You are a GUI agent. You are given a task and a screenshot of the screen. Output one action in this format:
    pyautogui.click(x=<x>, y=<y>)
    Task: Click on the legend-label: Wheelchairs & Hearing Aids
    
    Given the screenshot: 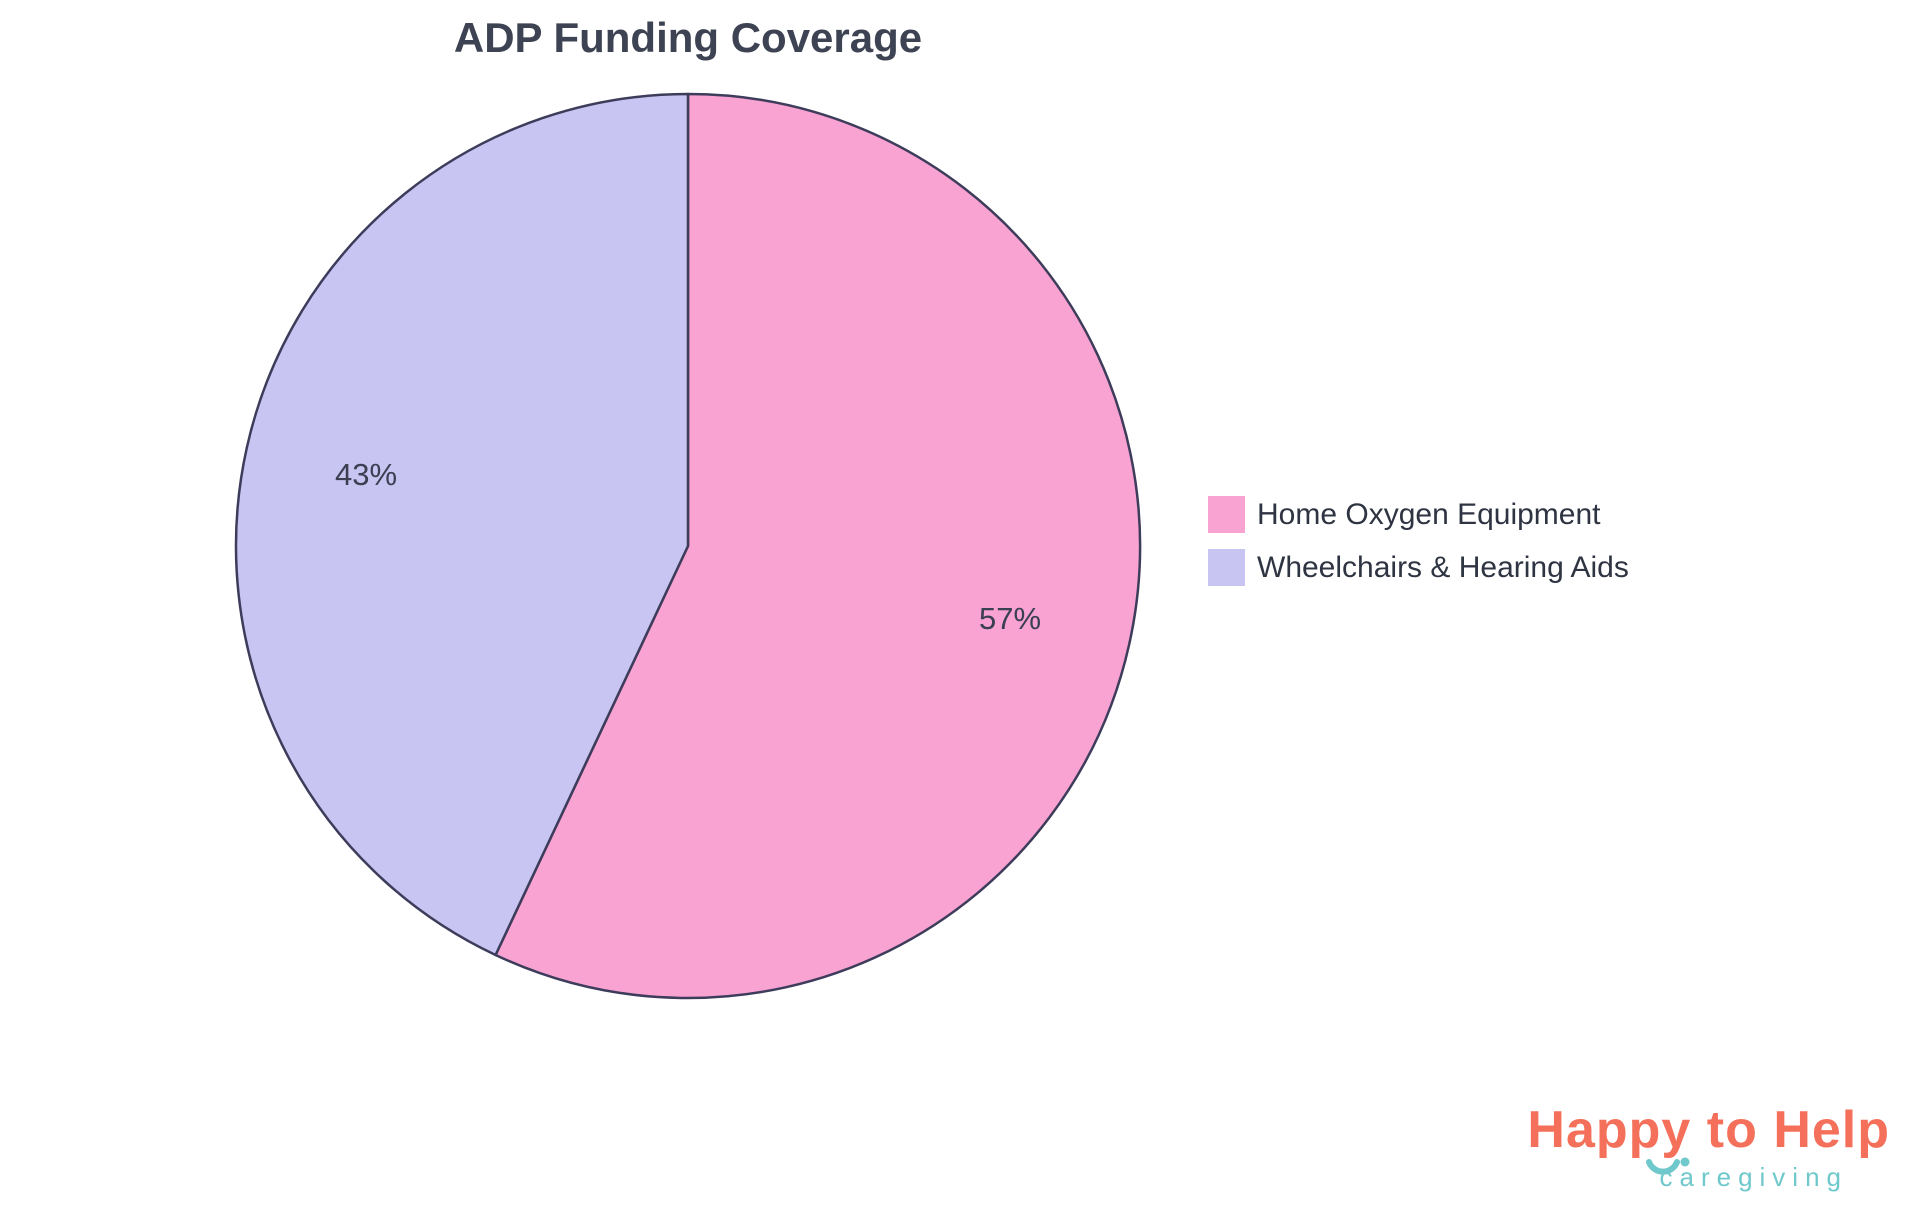 What is the action you would take?
    pyautogui.click(x=1443, y=567)
    